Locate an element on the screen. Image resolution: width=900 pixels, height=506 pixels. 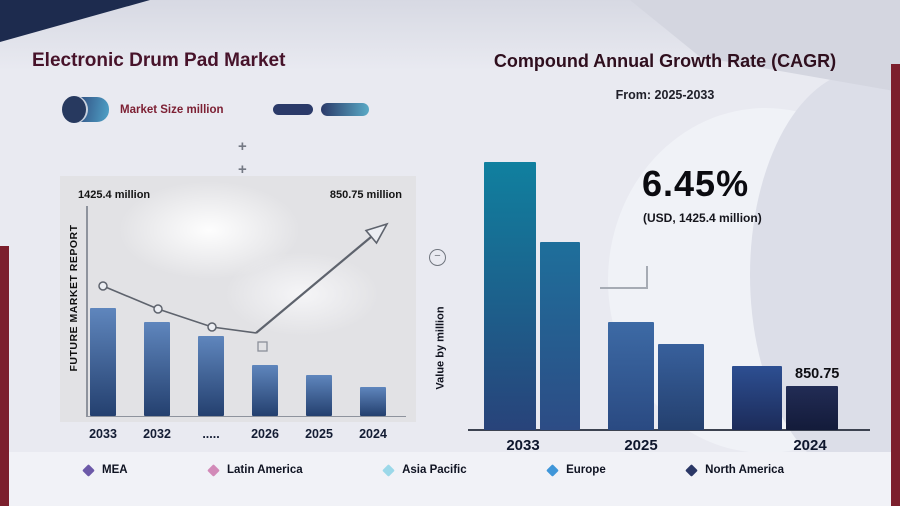
market-size-legend: Market Size million is located at coordinates (143, 109).